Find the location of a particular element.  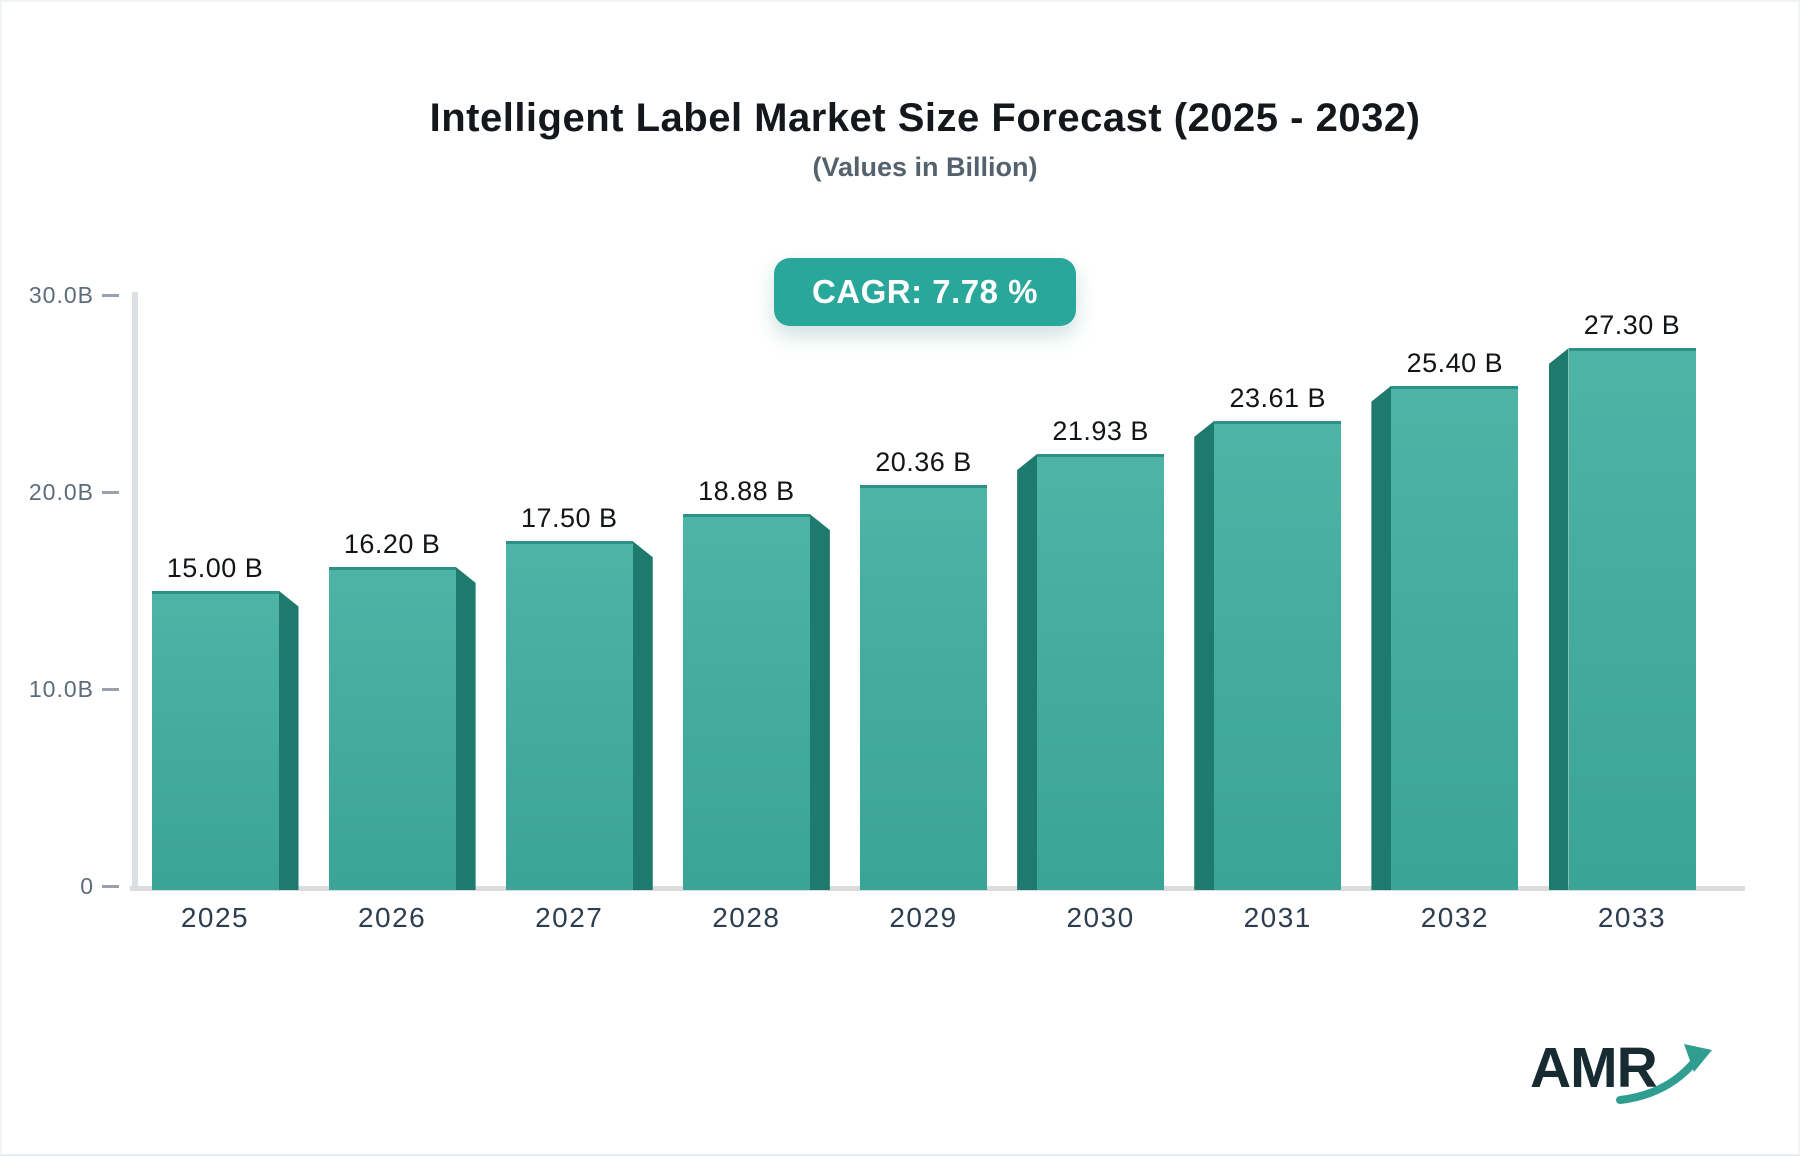

x-axis-label-2028: 2028 is located at coordinates (746, 917).